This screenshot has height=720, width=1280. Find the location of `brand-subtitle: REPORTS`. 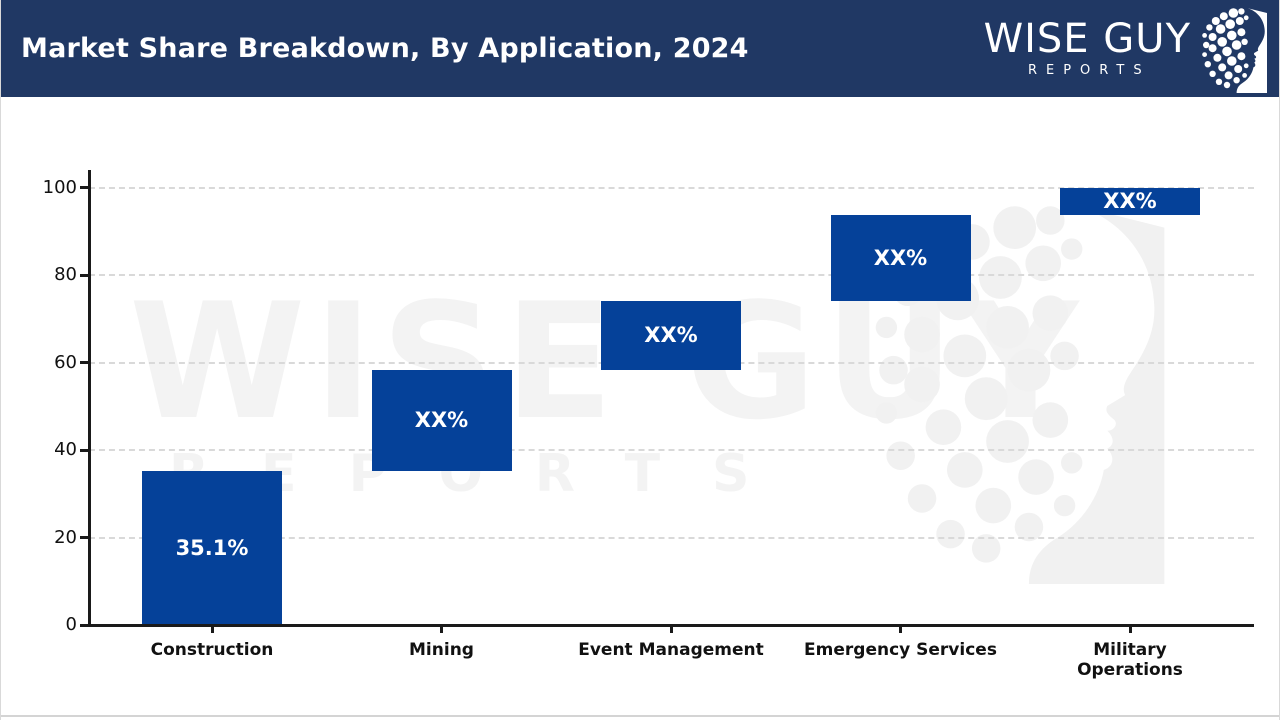

brand-subtitle: REPORTS is located at coordinates (1089, 70).